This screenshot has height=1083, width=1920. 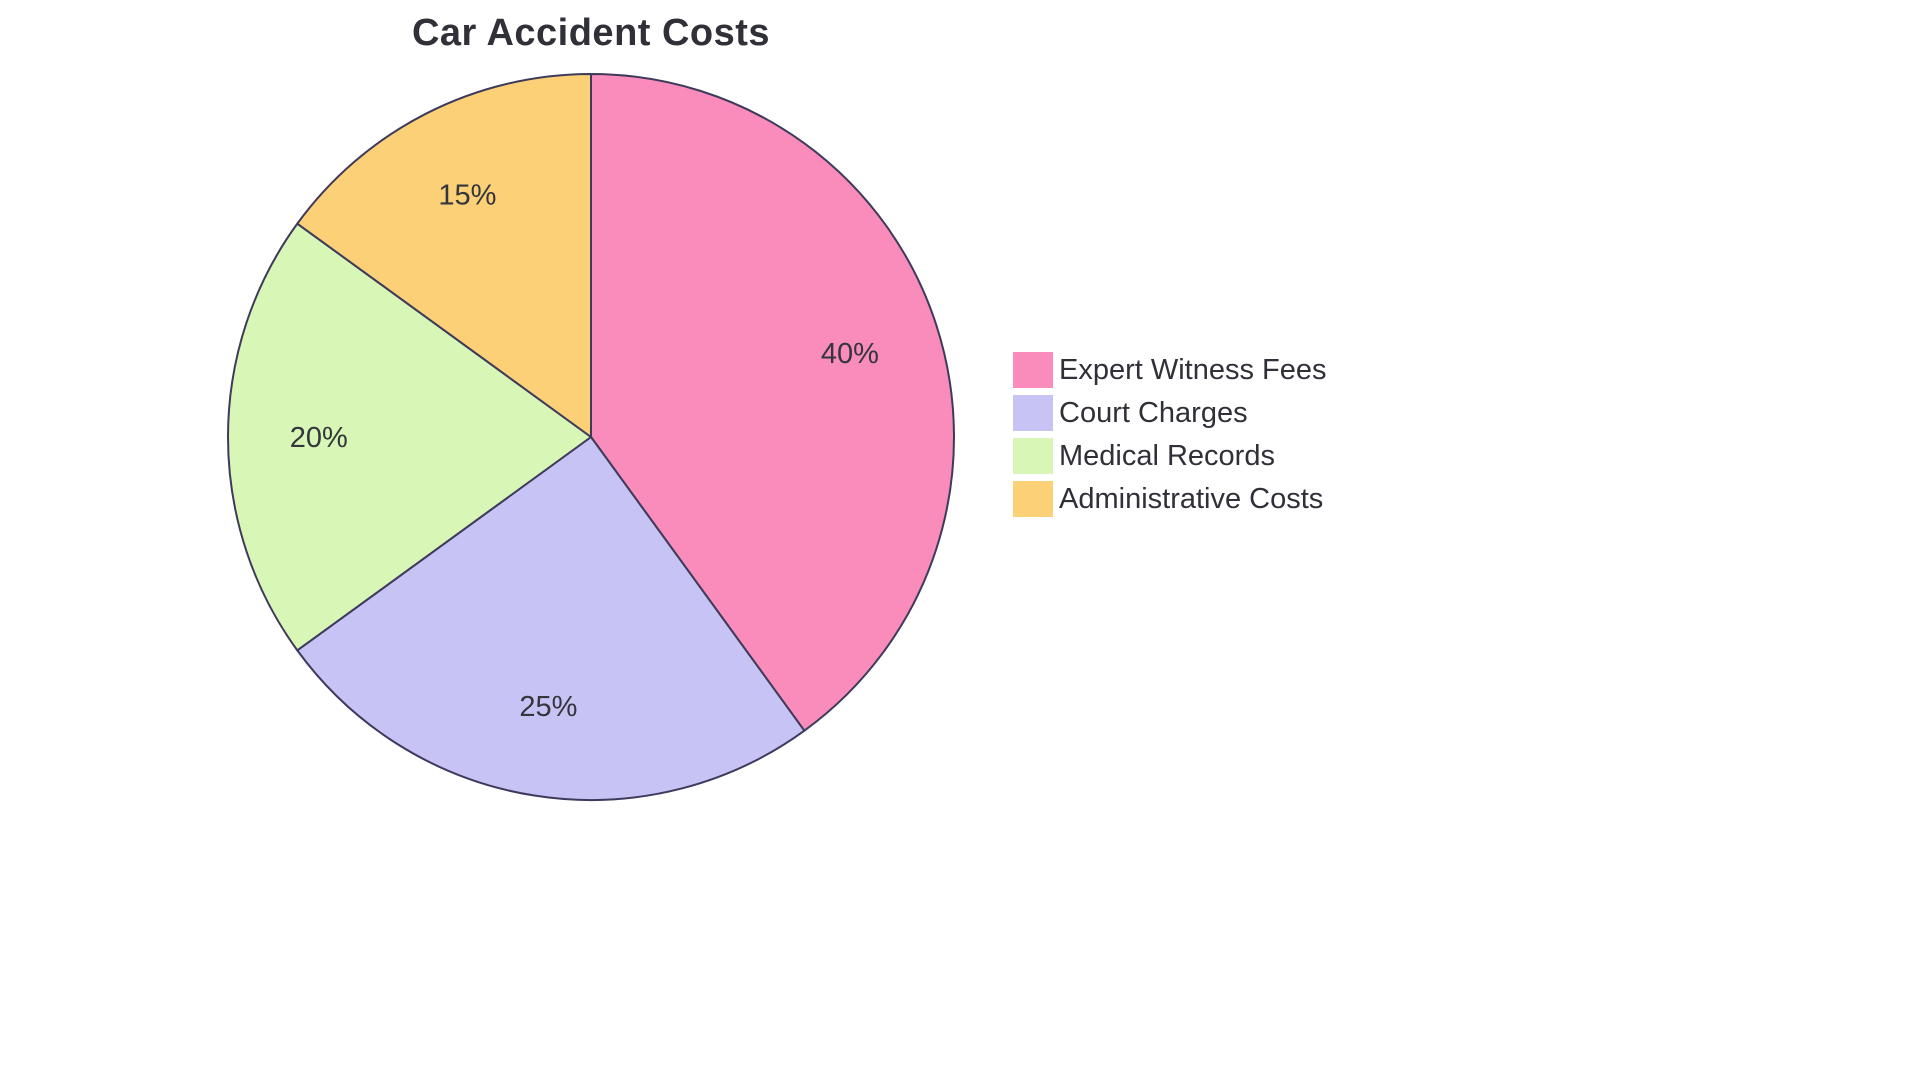 I want to click on legend-label-expert-witness-fees: Expert Witness Fees, so click(x=1193, y=369).